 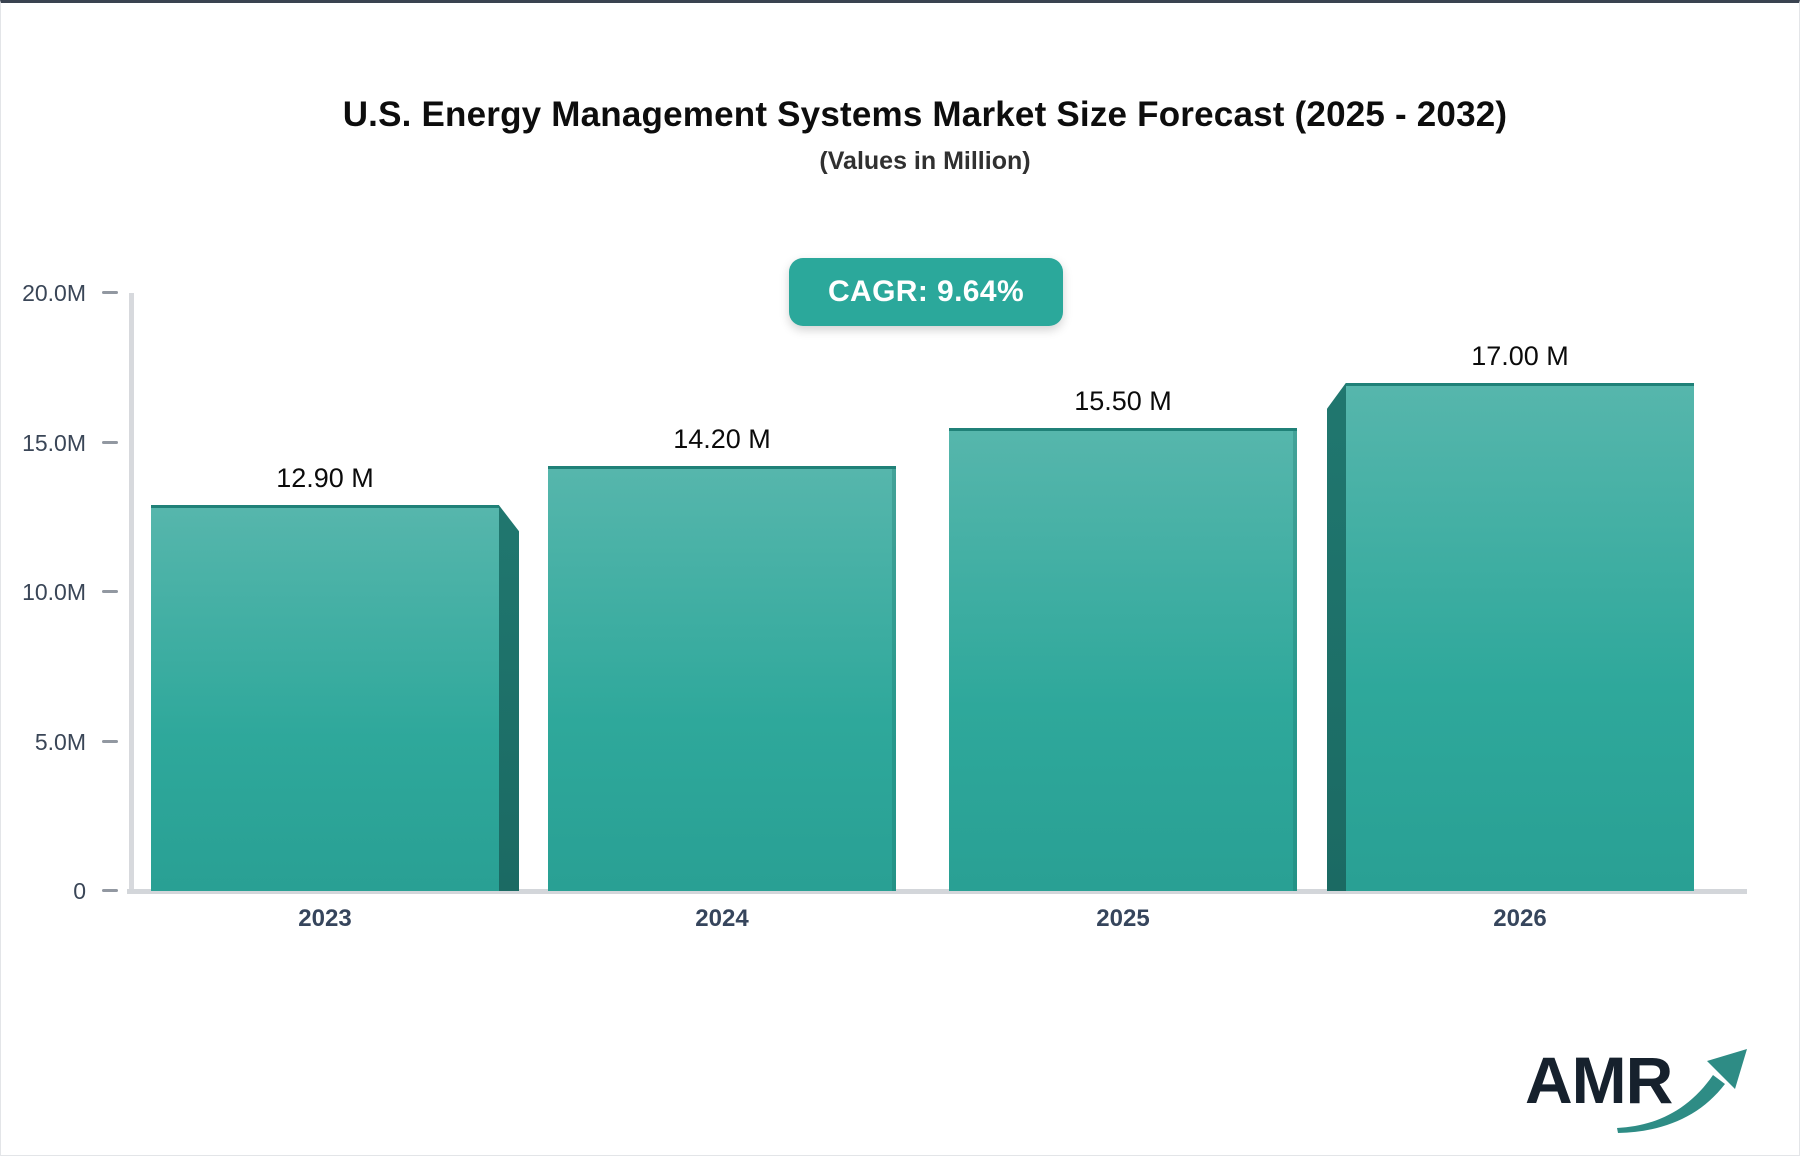 I want to click on x-axis-label: 2024, so click(x=722, y=918).